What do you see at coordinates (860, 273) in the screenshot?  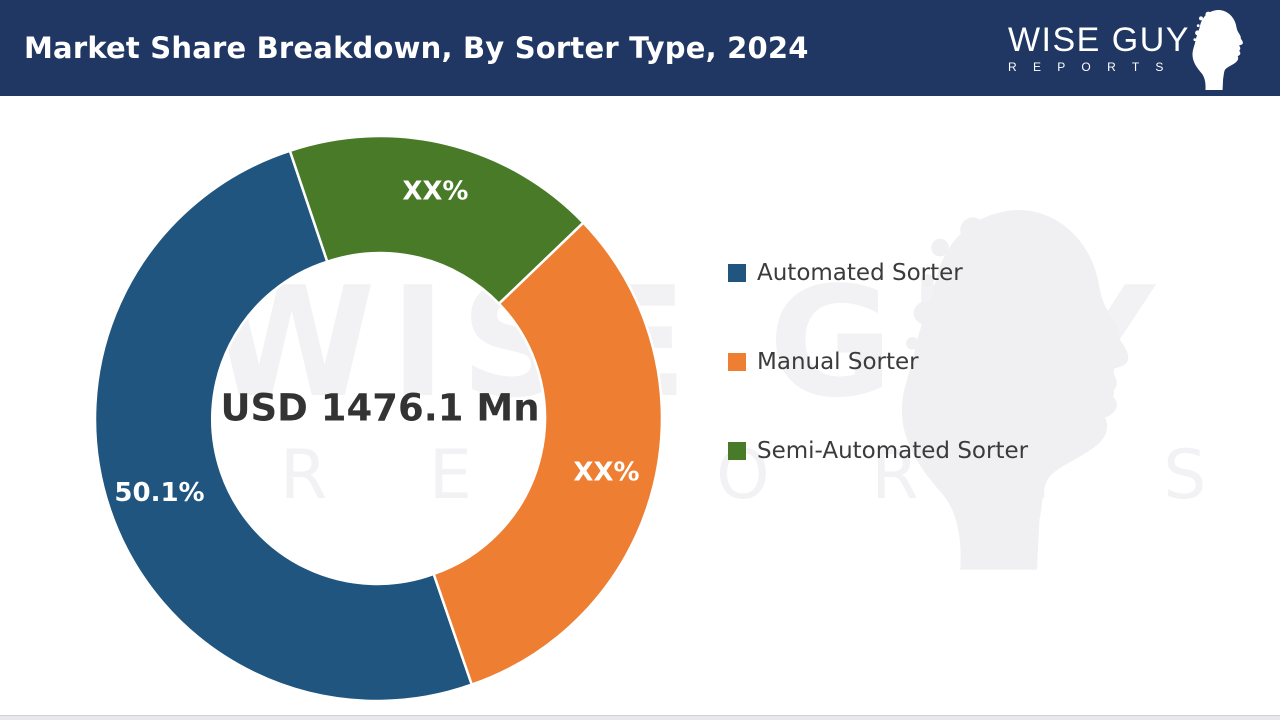 I see `legend-label-automated: Automated Sorter` at bounding box center [860, 273].